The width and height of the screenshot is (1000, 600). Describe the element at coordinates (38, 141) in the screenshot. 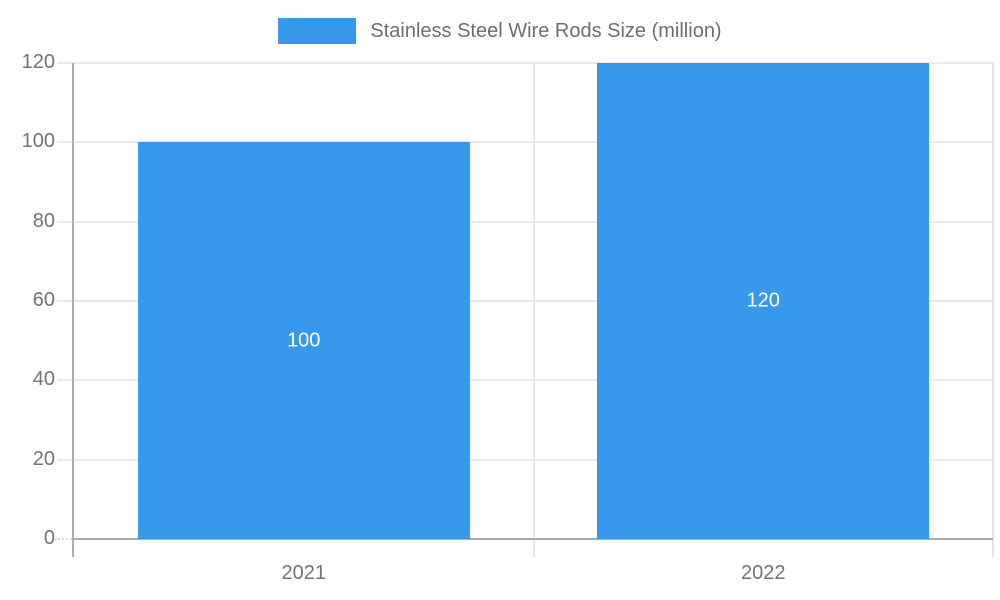

I see `y-tick-label: 100` at that location.